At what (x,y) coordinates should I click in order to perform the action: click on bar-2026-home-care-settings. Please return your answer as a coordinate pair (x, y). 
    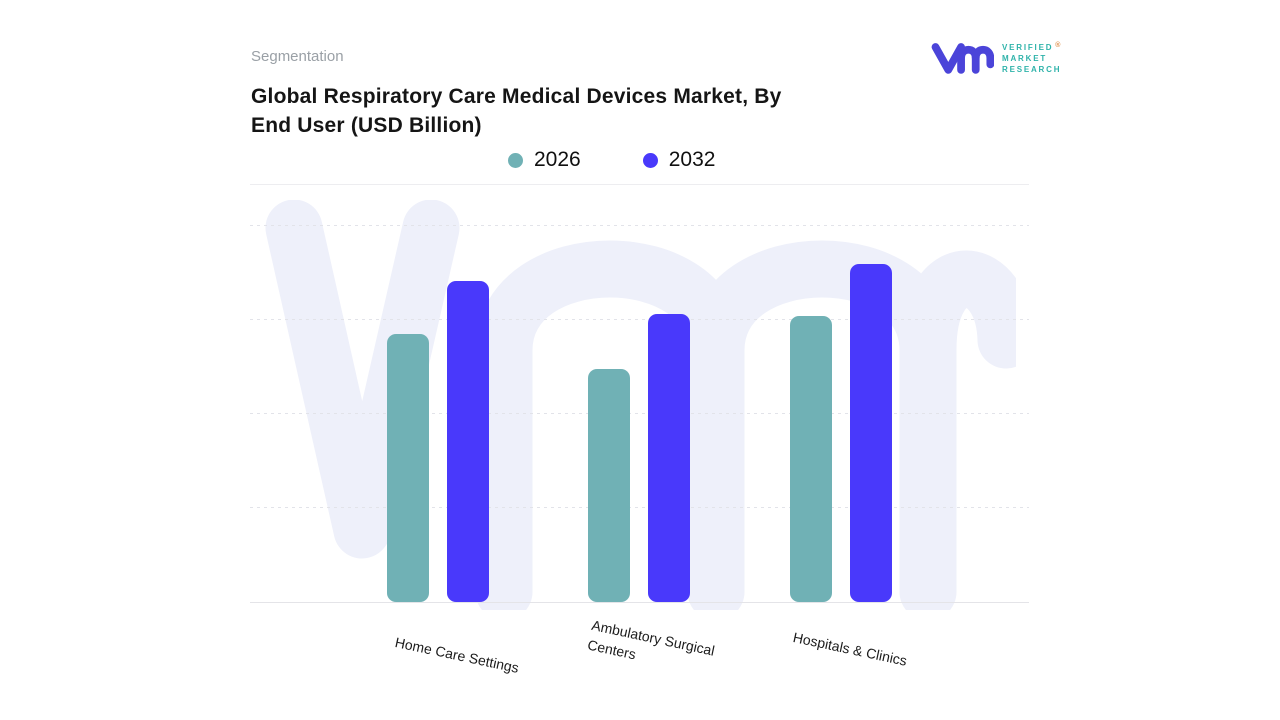
    Looking at the image, I should click on (408, 468).